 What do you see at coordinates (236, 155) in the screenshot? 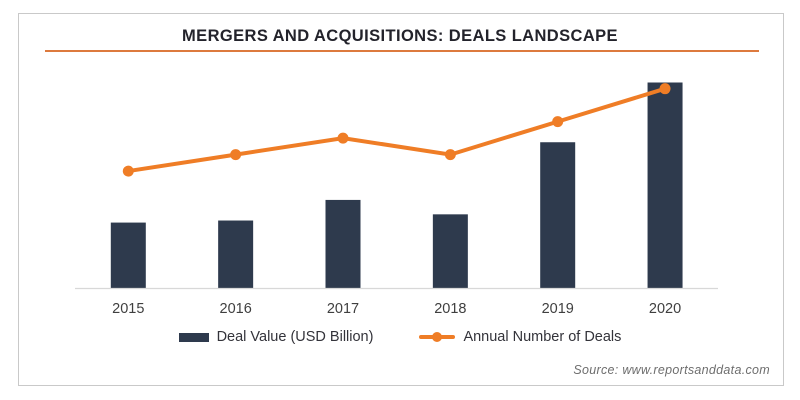
I see `data-point-2016` at bounding box center [236, 155].